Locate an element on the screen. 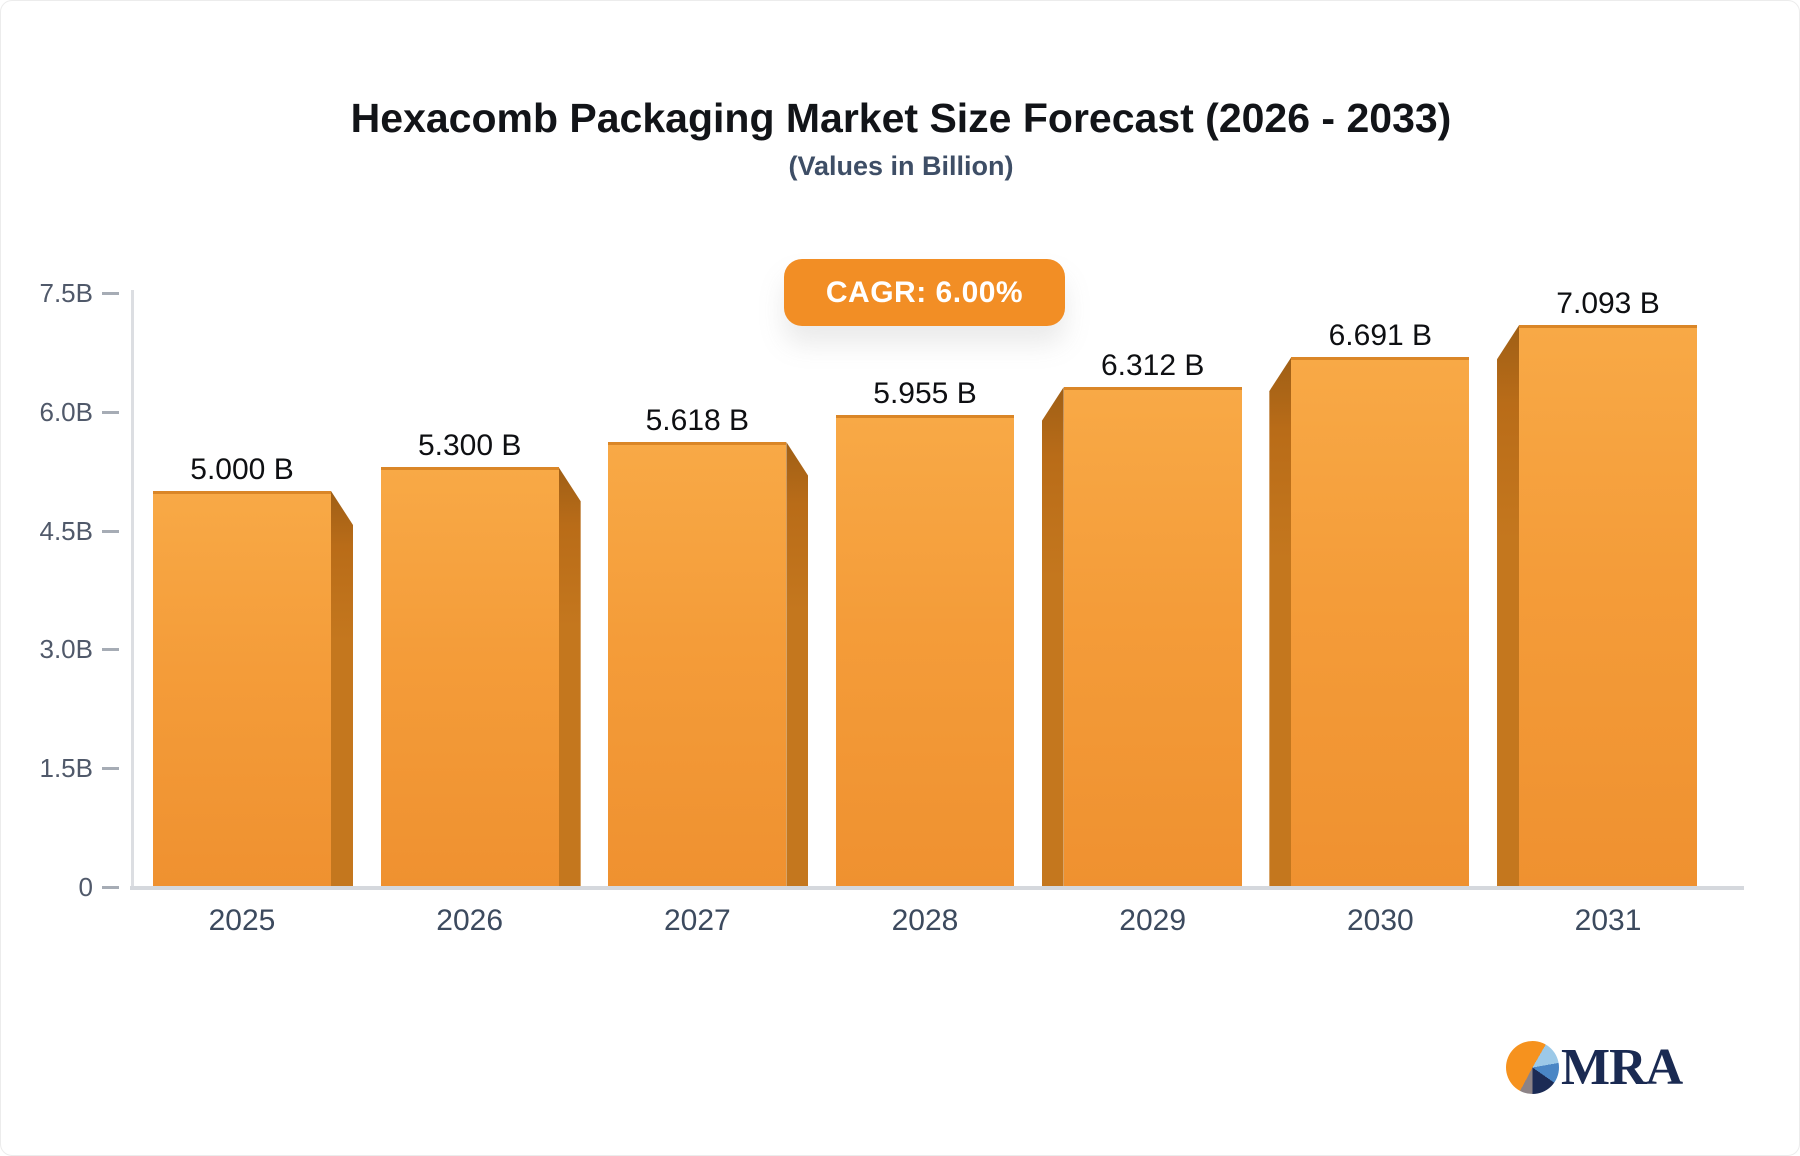 The width and height of the screenshot is (1800, 1156). cagr-badge-label: CAGR: 6.00% is located at coordinates (924, 292).